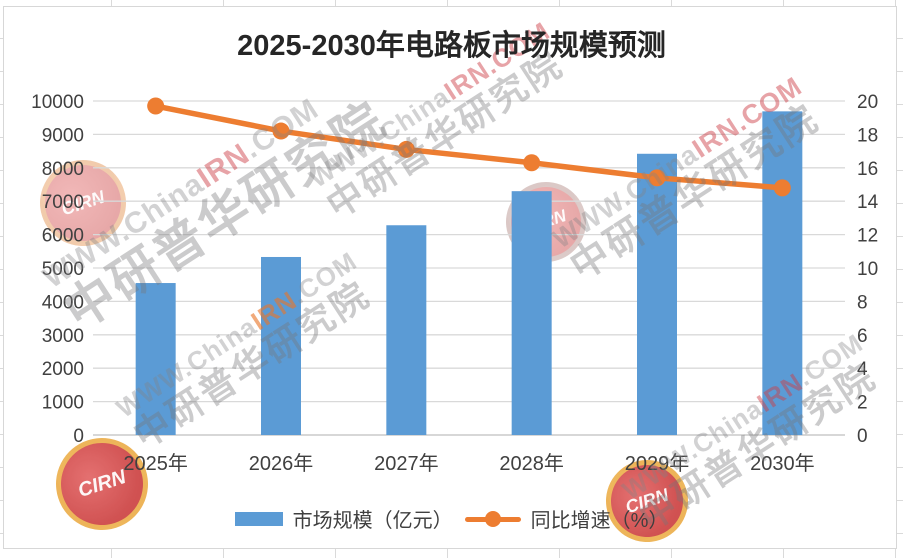  I want to click on y-axis-label-right: 18, so click(867, 135).